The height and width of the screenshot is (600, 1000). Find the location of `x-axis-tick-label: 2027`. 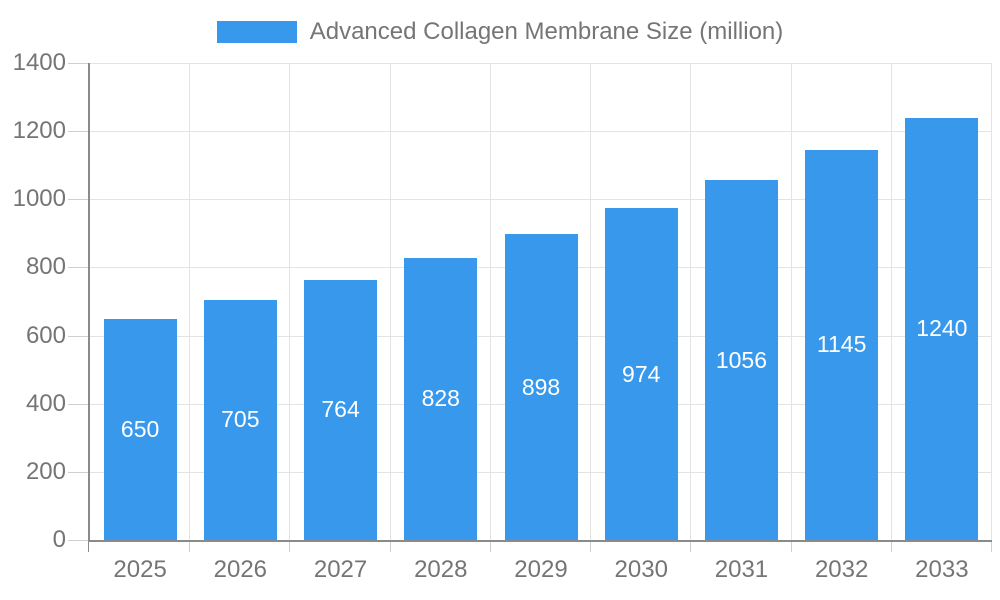

x-axis-tick-label: 2027 is located at coordinates (340, 569).